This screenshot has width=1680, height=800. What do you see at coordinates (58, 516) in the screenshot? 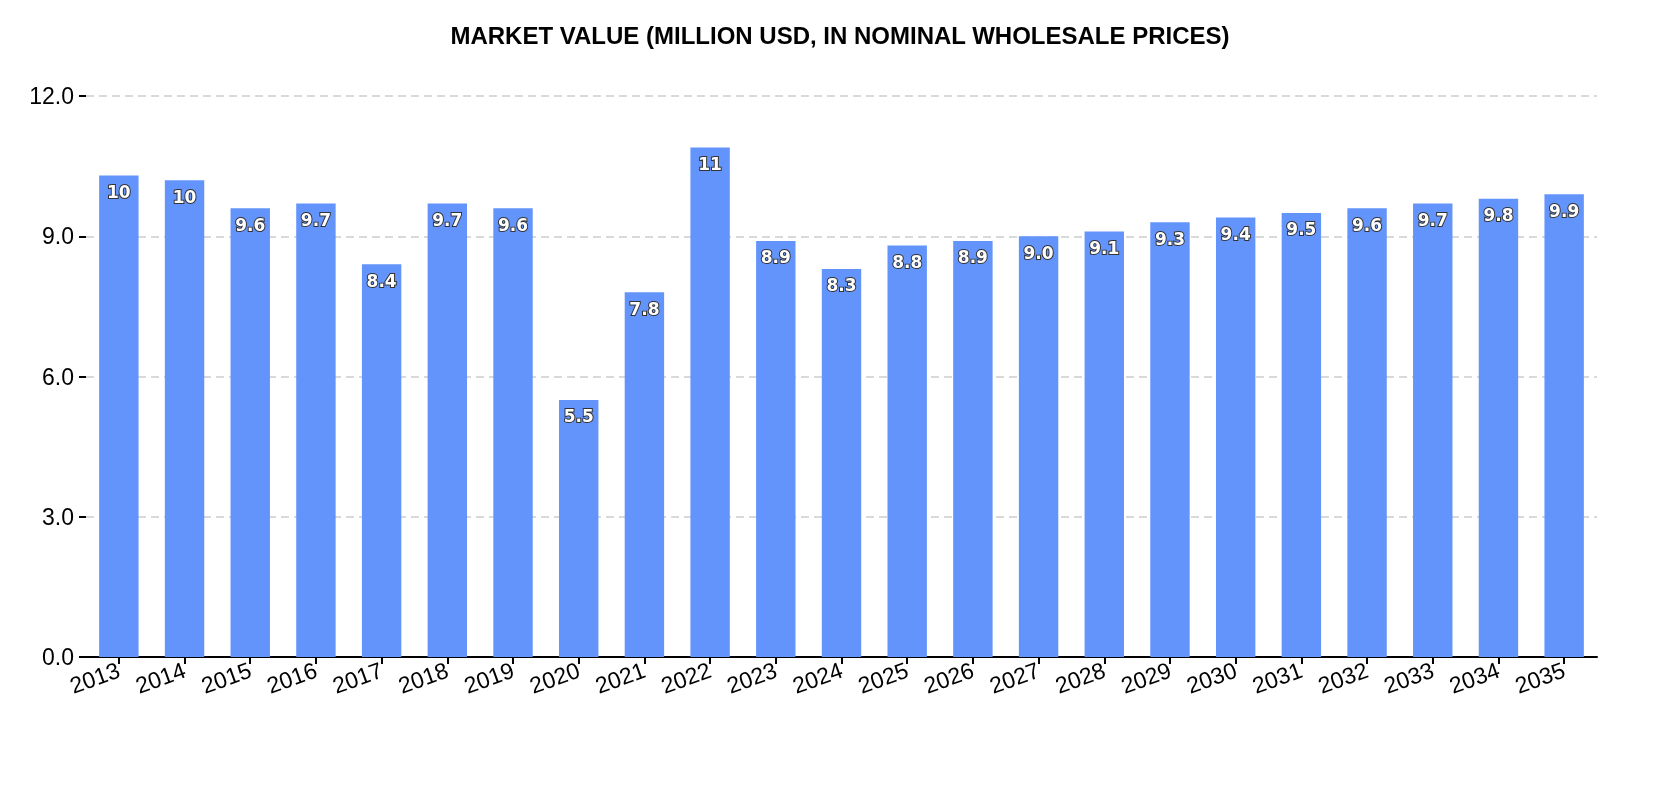
I see `y-tick-label: 3.0` at bounding box center [58, 516].